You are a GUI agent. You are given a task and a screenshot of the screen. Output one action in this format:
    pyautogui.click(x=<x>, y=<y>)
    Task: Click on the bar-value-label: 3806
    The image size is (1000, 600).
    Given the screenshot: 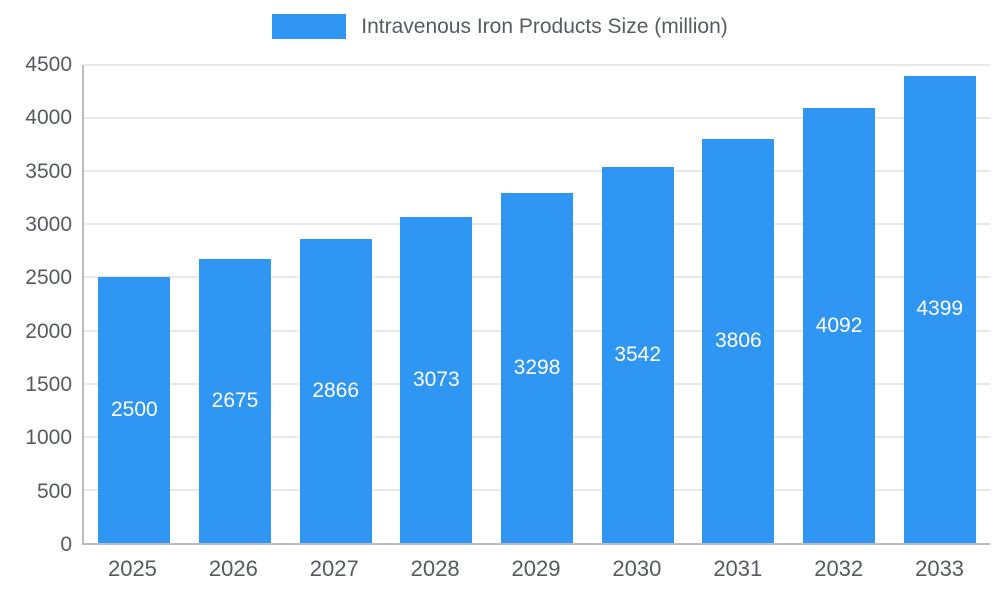 What is the action you would take?
    pyautogui.click(x=738, y=340)
    